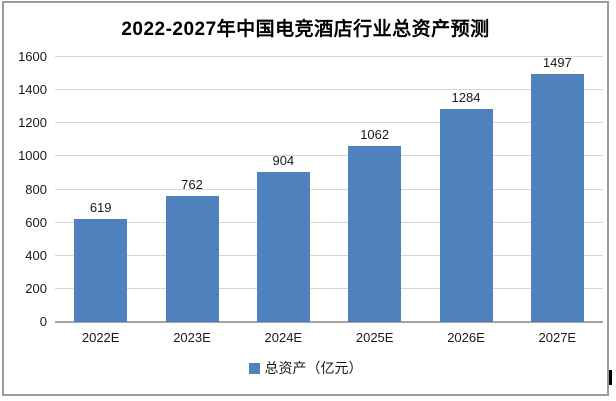 This screenshot has width=616, height=401. What do you see at coordinates (557, 63) in the screenshot?
I see `bar-value-label: 1497` at bounding box center [557, 63].